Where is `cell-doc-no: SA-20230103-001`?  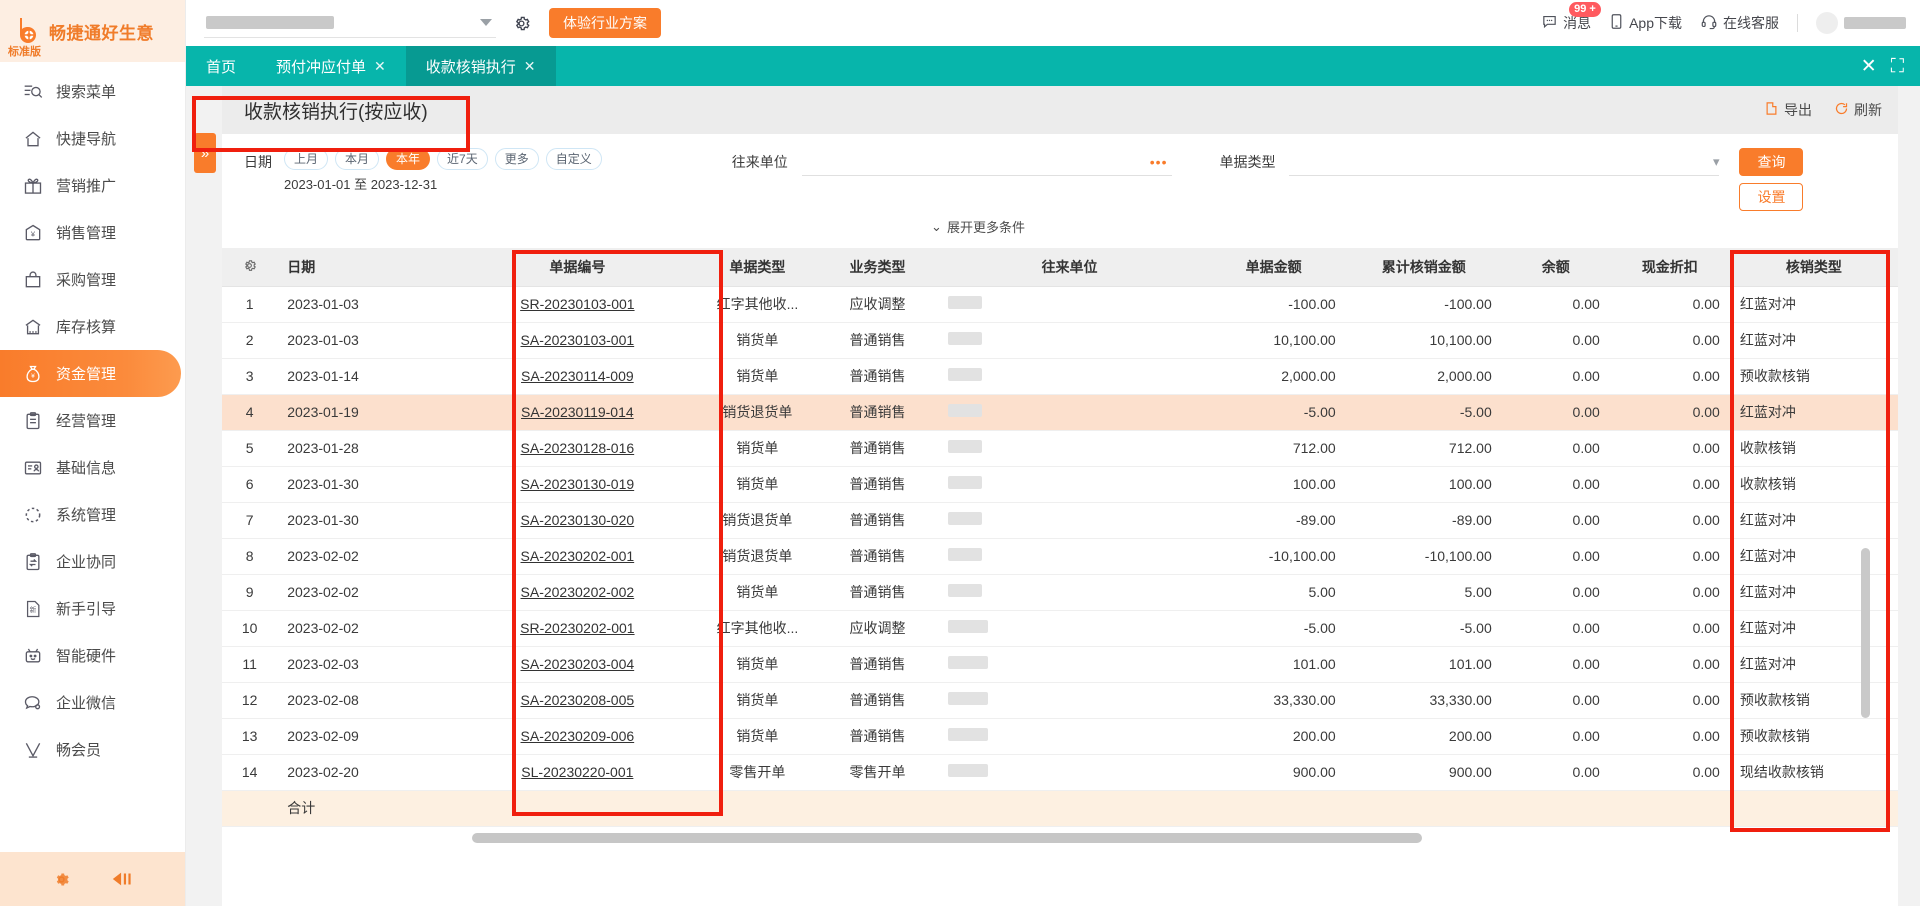
cell-doc-no: SA-20230103-001 is located at coordinates (577, 340).